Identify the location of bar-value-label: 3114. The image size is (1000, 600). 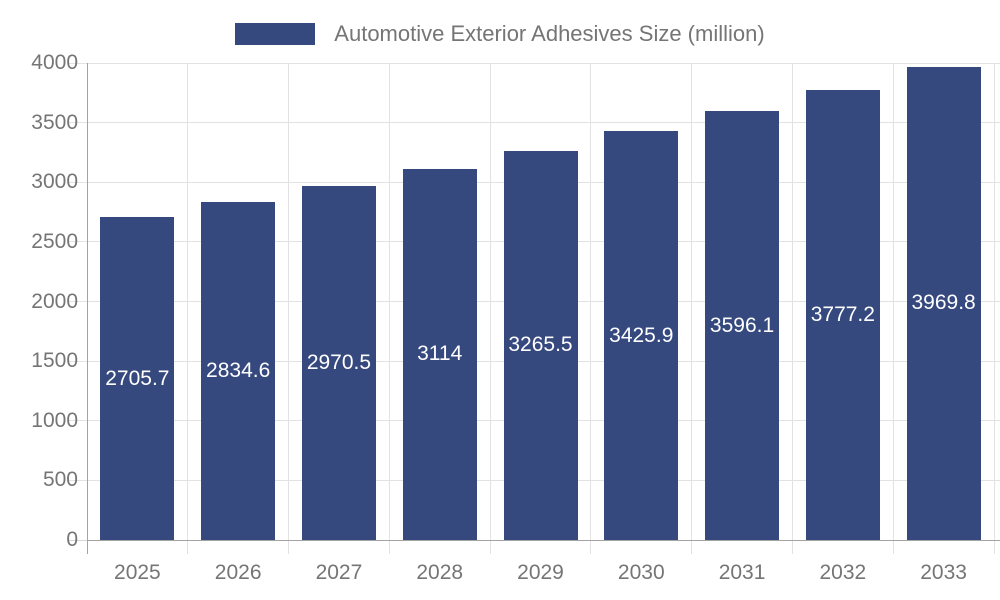
(440, 354).